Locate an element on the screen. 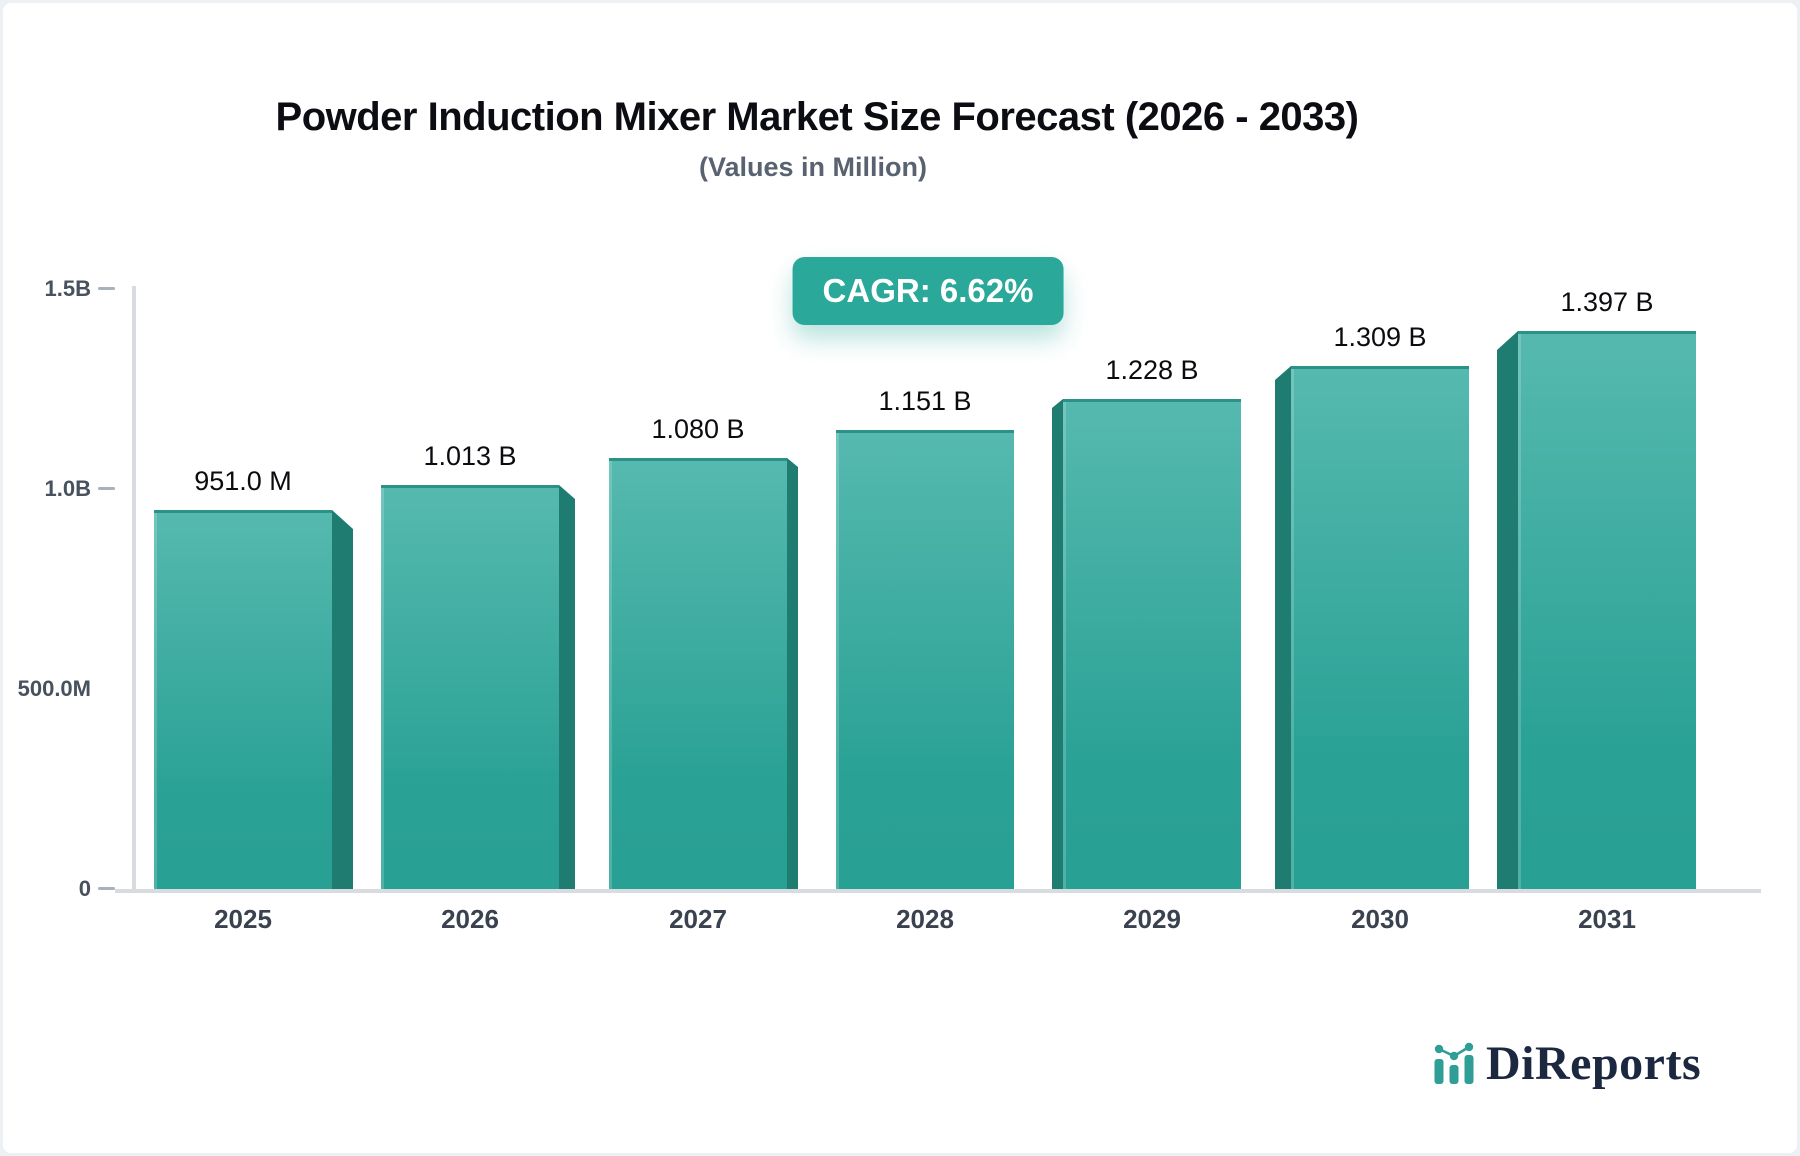 The image size is (1800, 1156). y-tick-label-500.0M: 500.0M is located at coordinates (54, 688).